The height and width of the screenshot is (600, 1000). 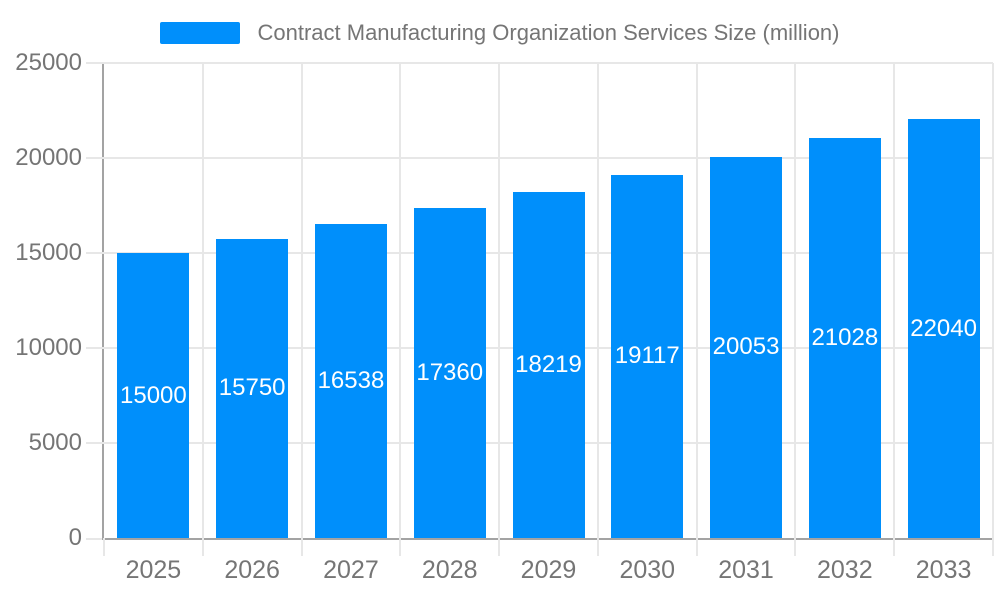 I want to click on x-axis-label-2029: 2029, so click(x=548, y=570).